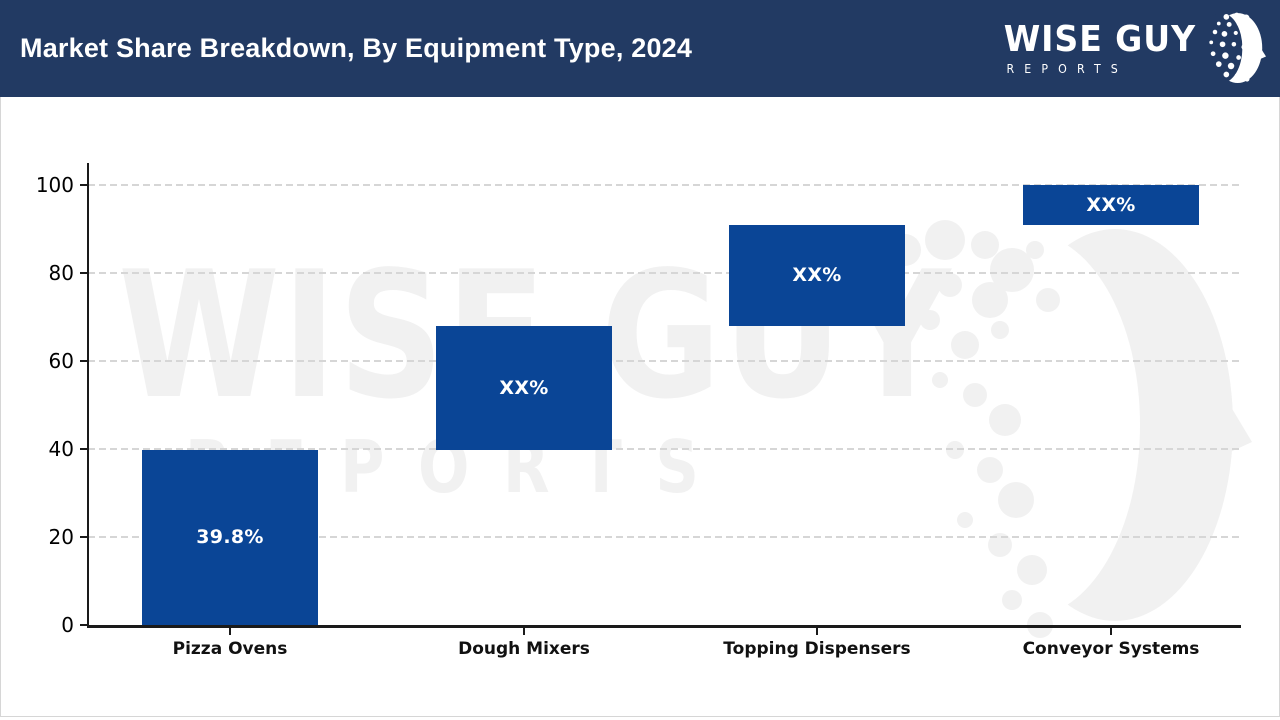  I want to click on y-tick-label: 0, so click(67, 625).